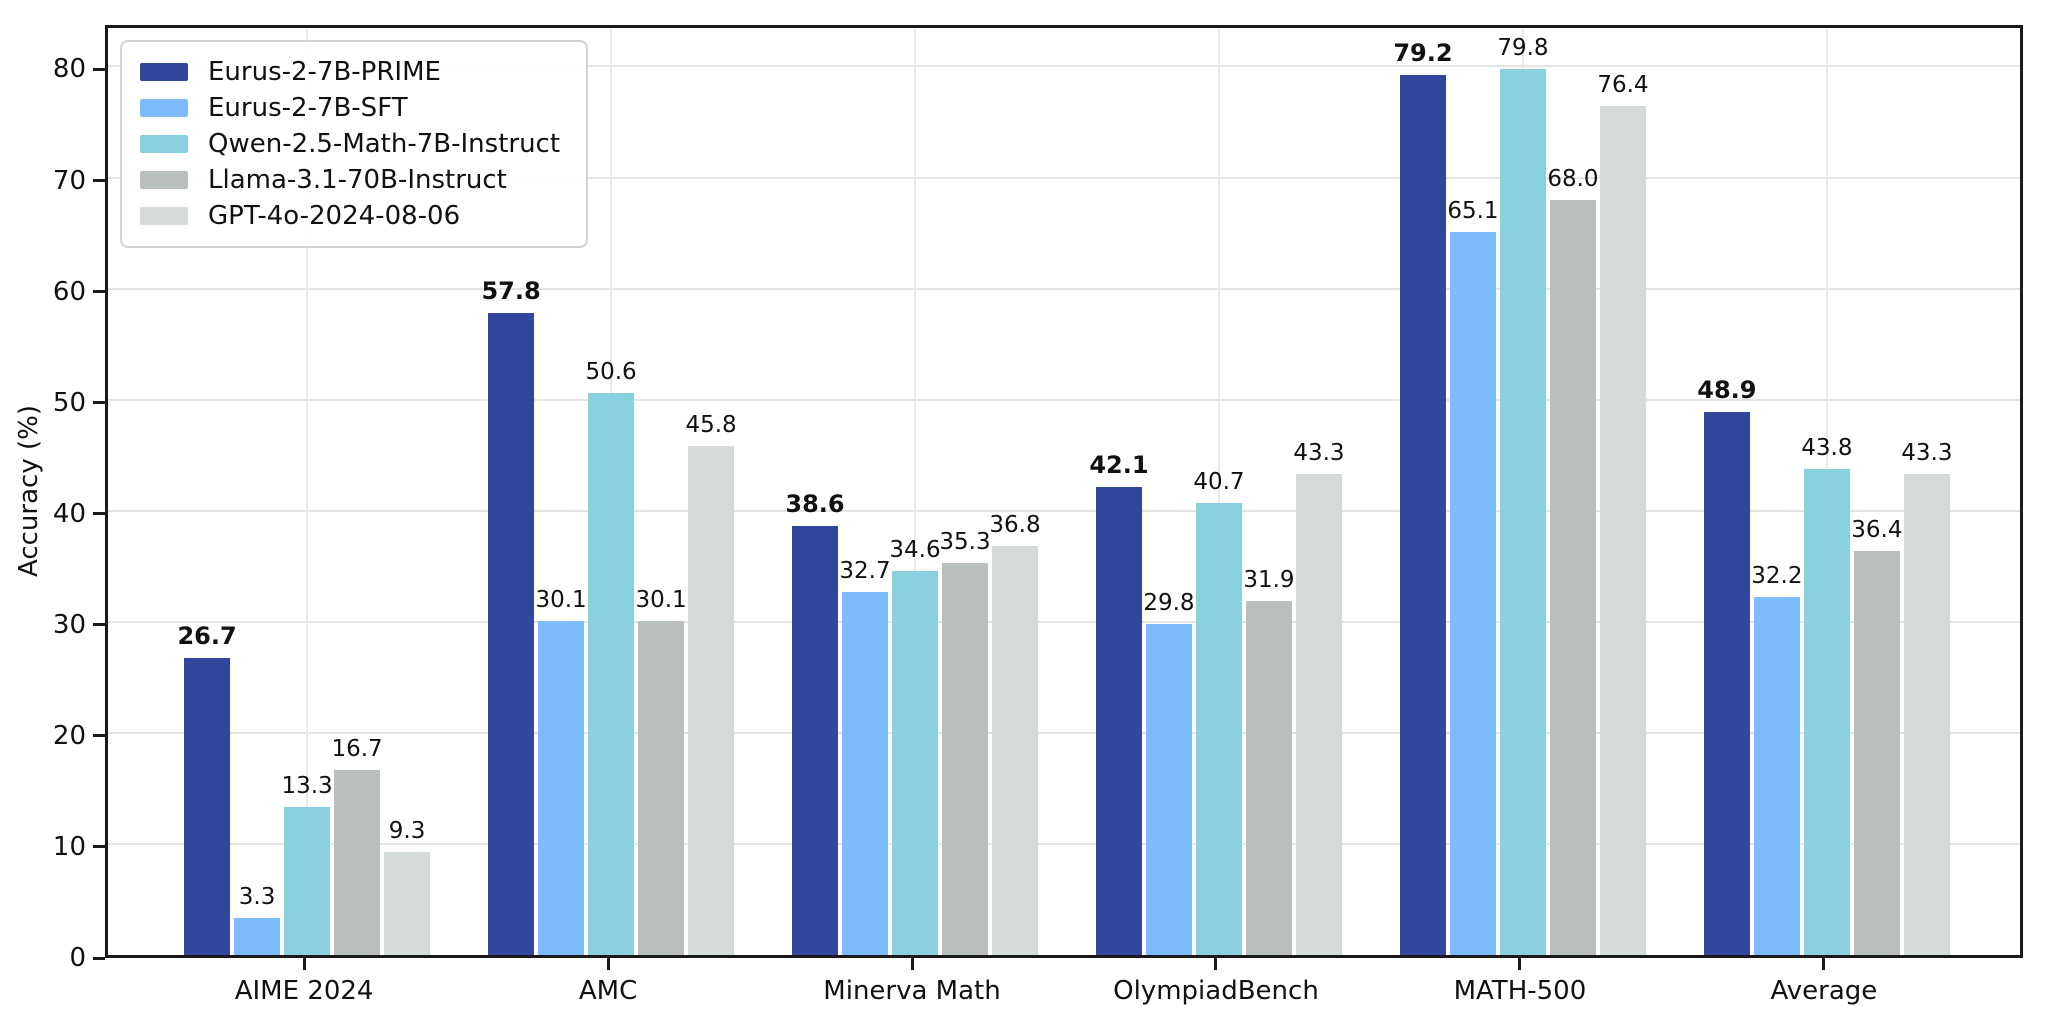 Image resolution: width=2048 pixels, height=1024 pixels. What do you see at coordinates (1573, 178) in the screenshot?
I see `bar-value-label: 68.0` at bounding box center [1573, 178].